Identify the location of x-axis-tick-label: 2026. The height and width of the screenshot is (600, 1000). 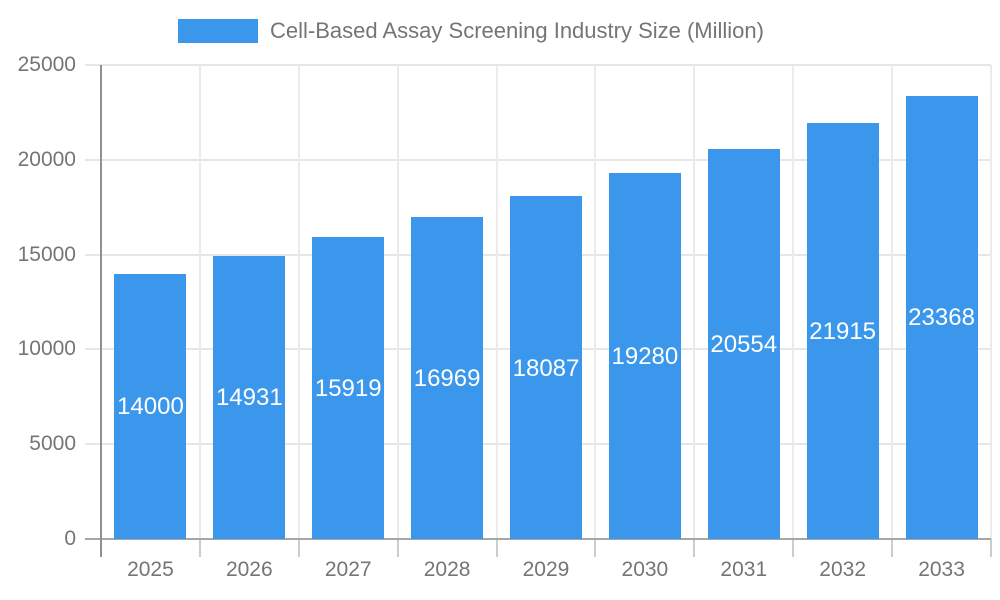
(249, 569).